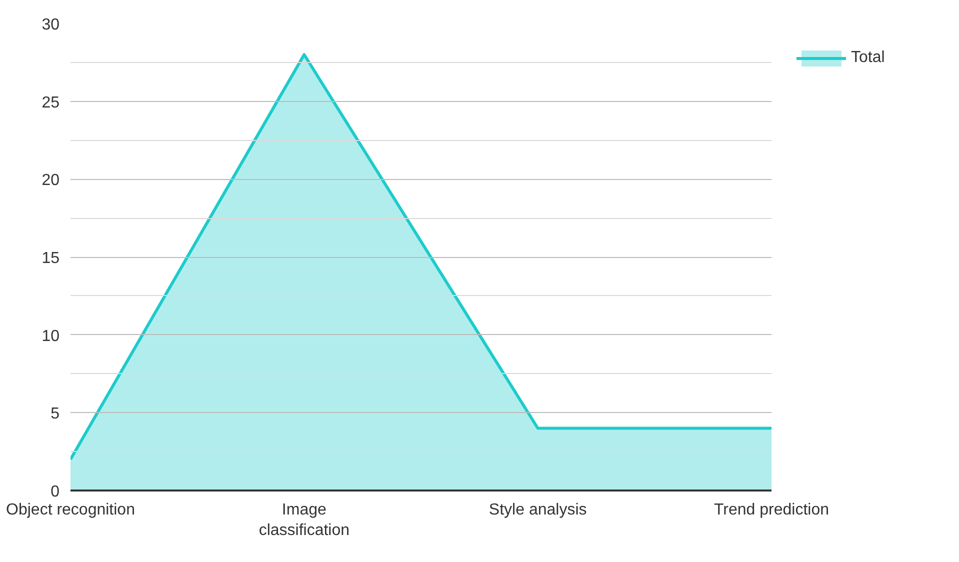  Describe the element at coordinates (51, 181) in the screenshot. I see `y-tick-label: 20` at that location.